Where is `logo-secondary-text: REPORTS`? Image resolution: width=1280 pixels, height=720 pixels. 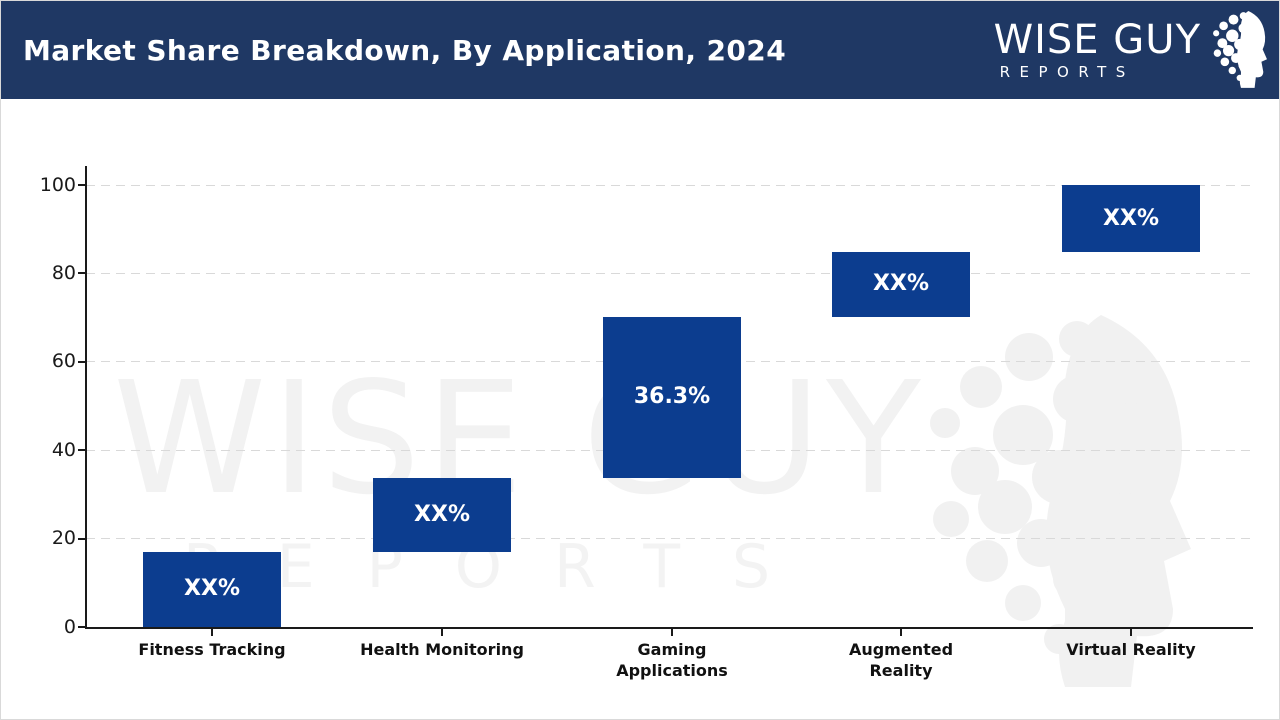
logo-secondary-text: REPORTS is located at coordinates (1067, 71).